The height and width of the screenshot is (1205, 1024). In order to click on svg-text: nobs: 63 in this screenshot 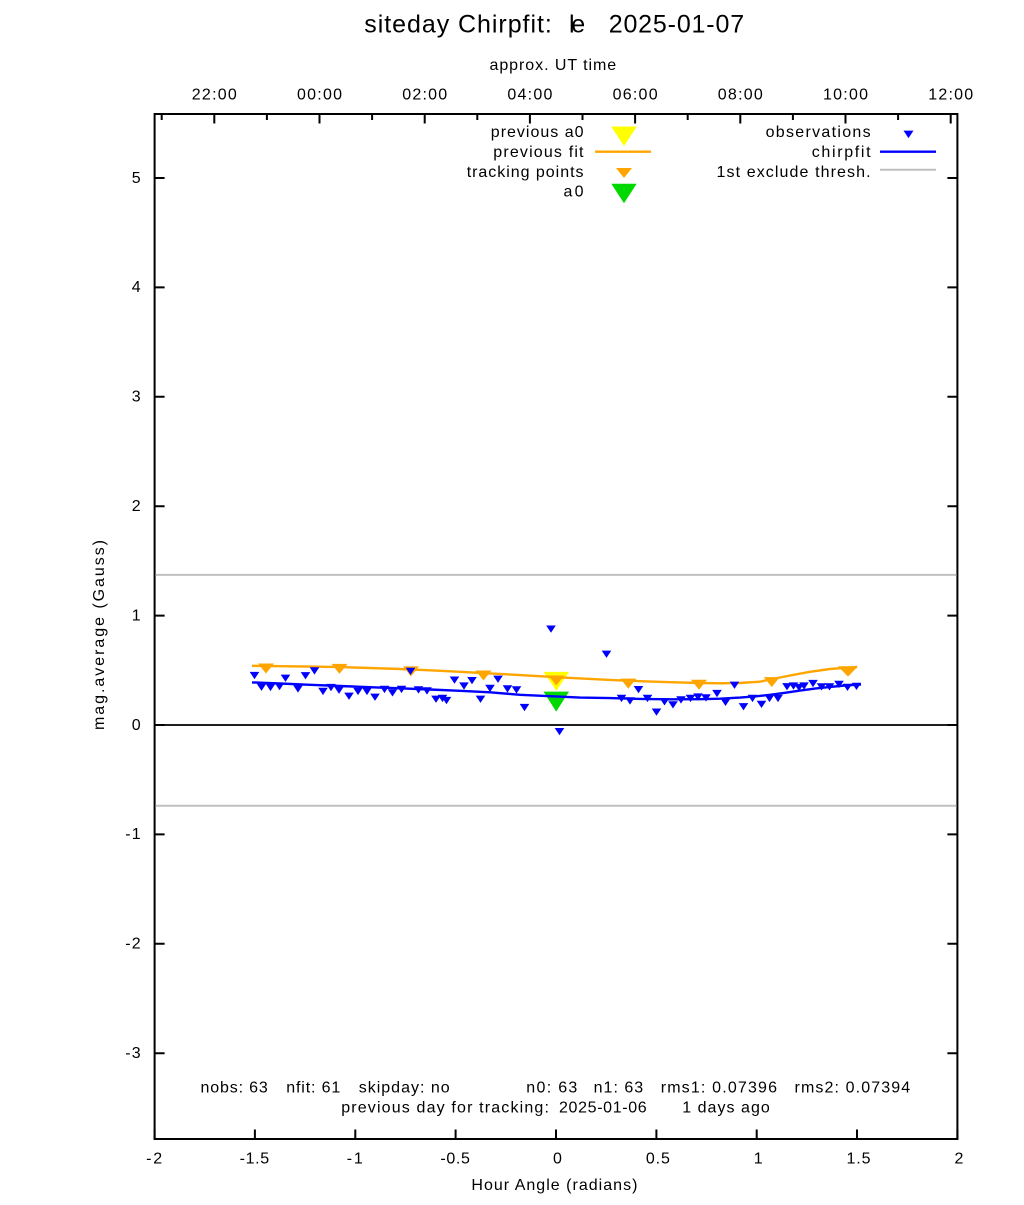, I will do `click(234, 1088)`.